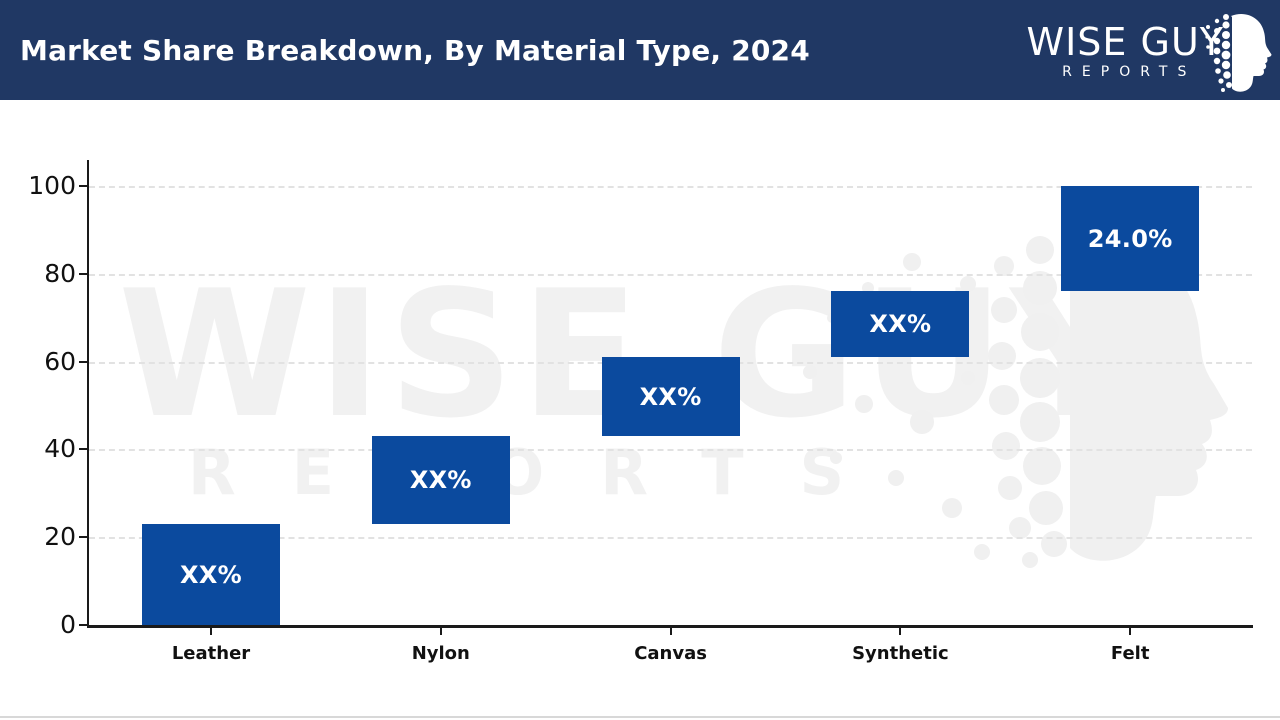  What do you see at coordinates (211, 653) in the screenshot?
I see `x-tick-label: Leather` at bounding box center [211, 653].